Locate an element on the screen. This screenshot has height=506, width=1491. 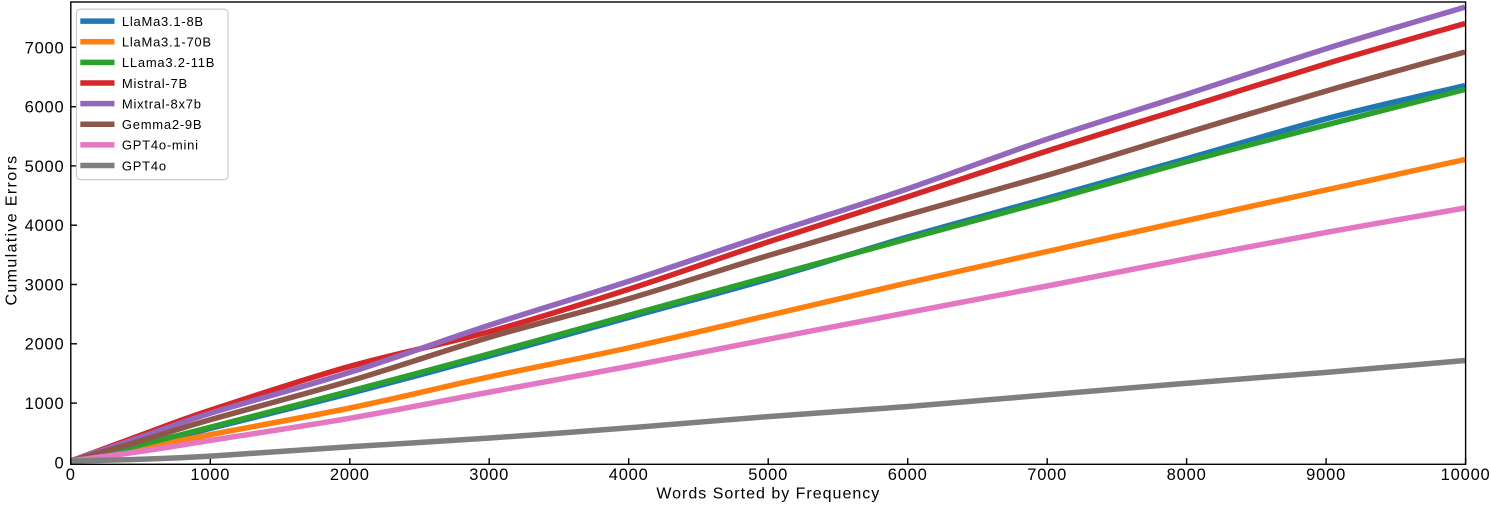
svg-text: GPT4o is located at coordinates (144, 165).